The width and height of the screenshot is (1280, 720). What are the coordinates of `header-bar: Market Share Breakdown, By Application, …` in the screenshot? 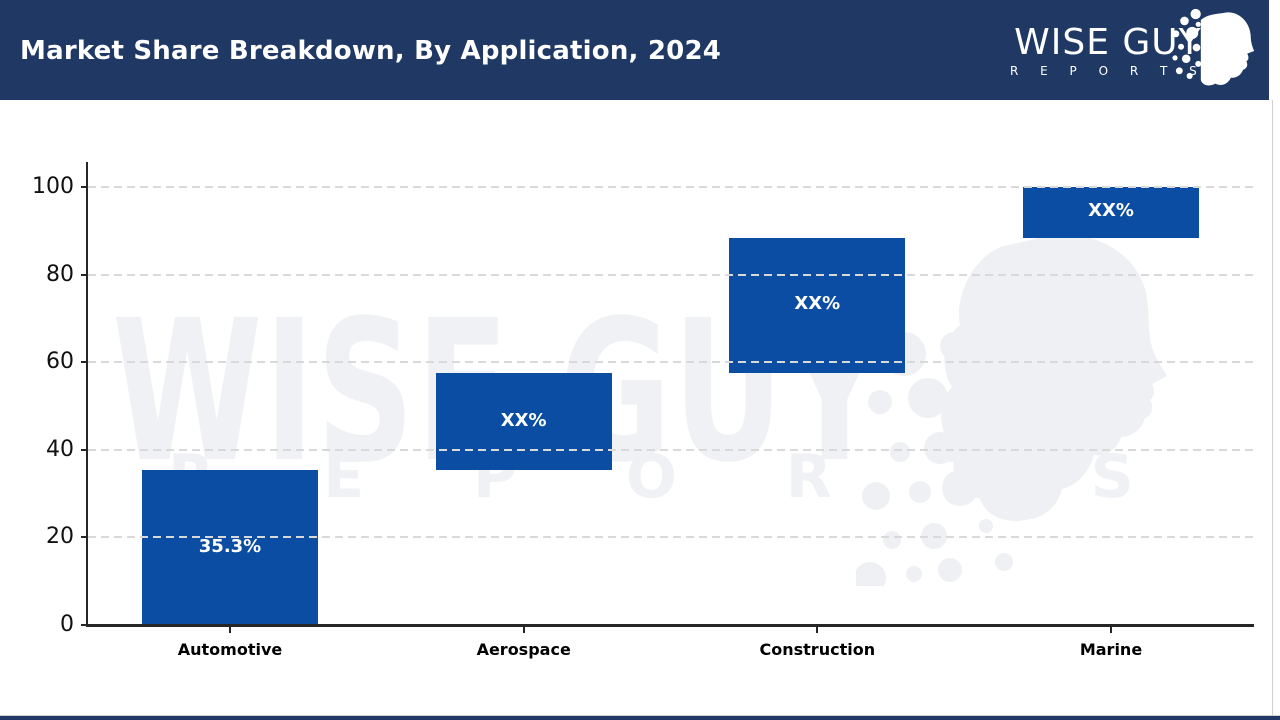 It's located at (634, 50).